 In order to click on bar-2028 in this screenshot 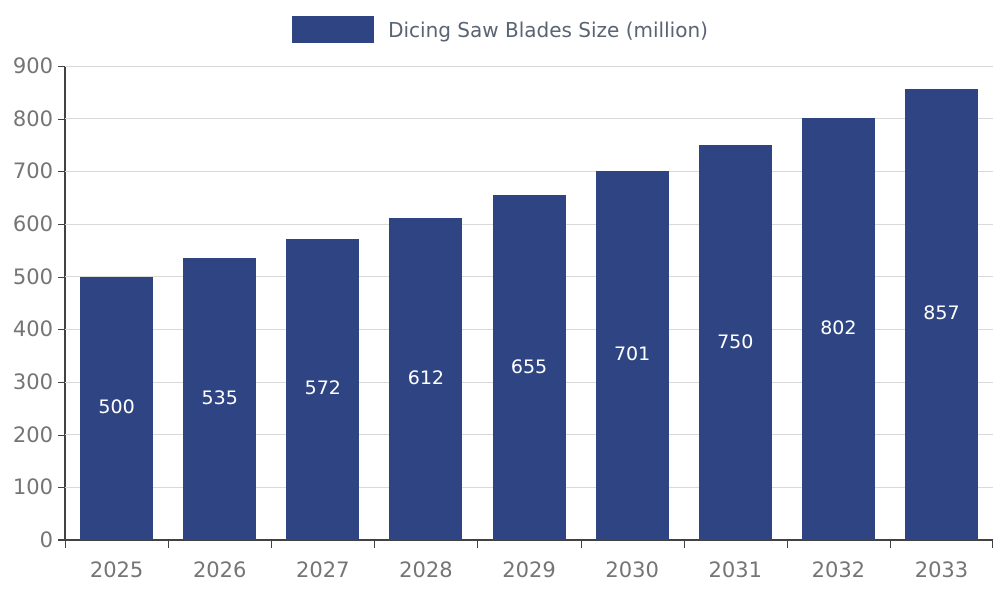, I will do `click(426, 378)`.